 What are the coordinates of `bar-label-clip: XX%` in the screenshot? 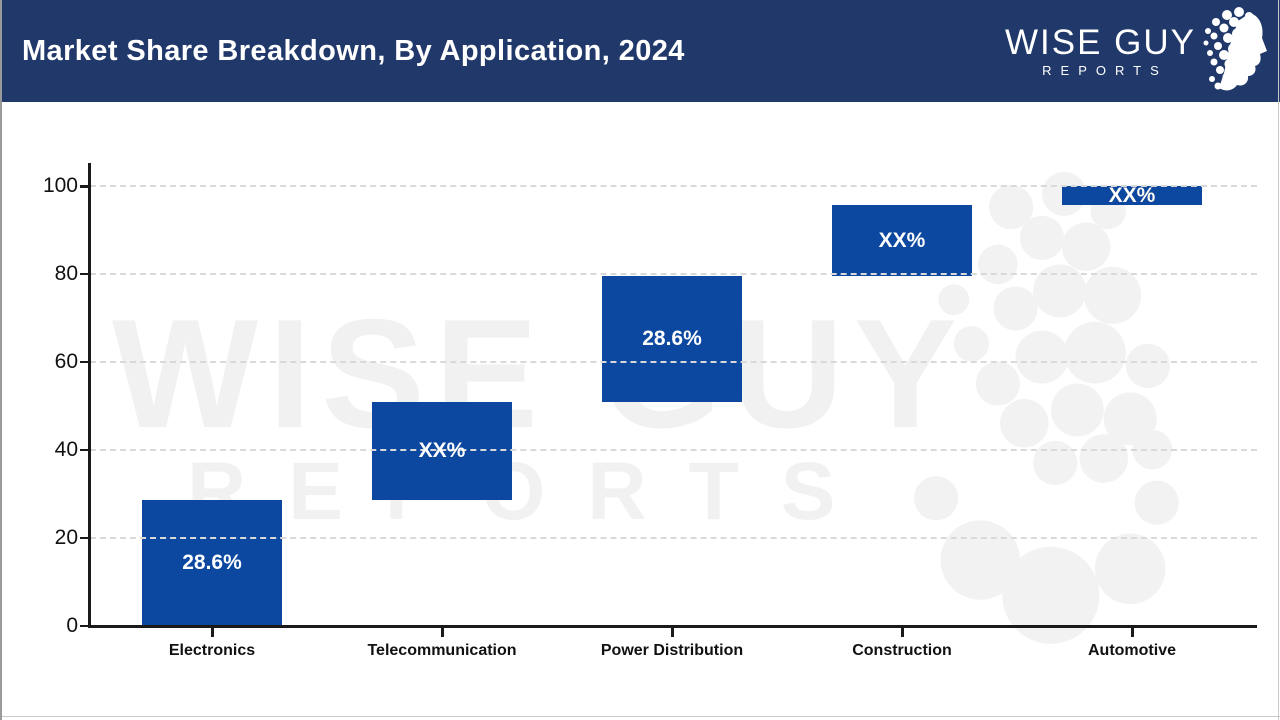 It's located at (1132, 195).